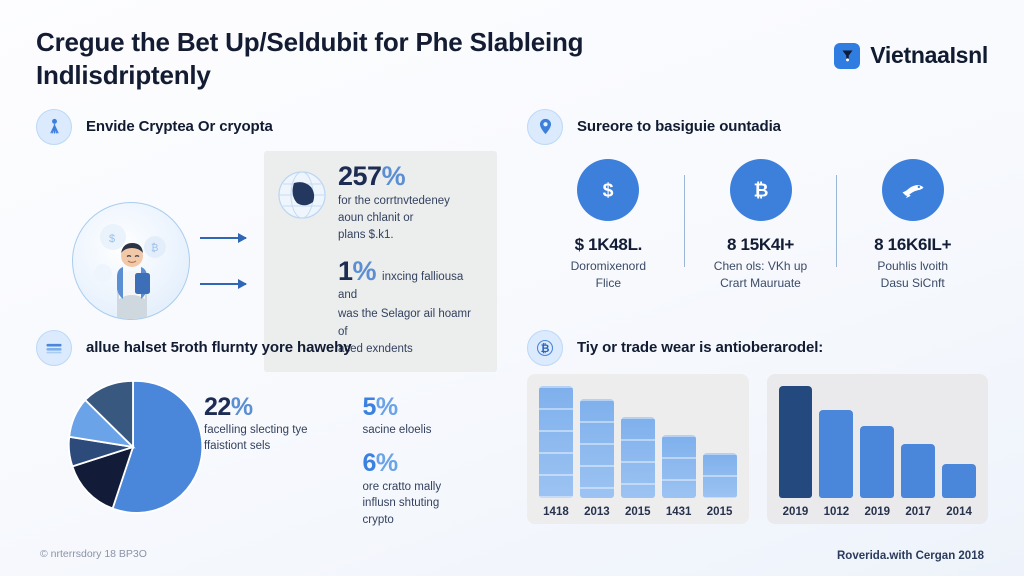 The height and width of the screenshot is (576, 1024). Describe the element at coordinates (93, 554) in the screenshot. I see `footer-left: © nrterrsdory 18 BP3O` at that location.